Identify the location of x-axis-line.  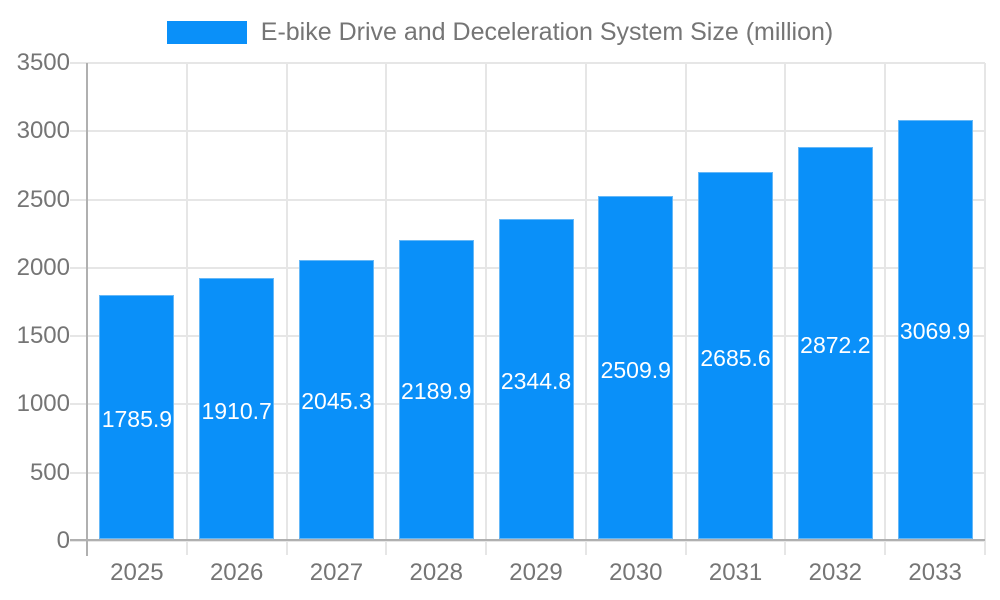
(527, 540).